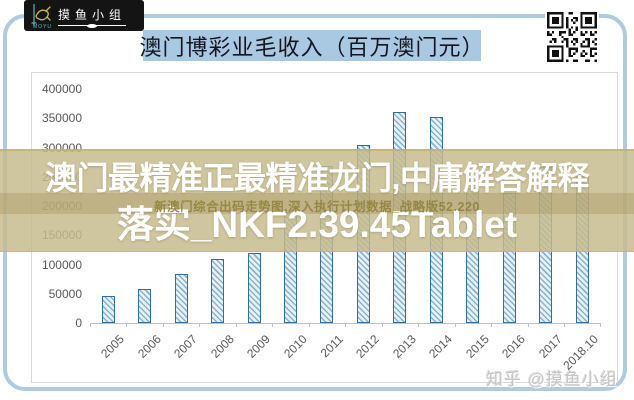 Image resolution: width=634 pixels, height=400 pixels. I want to click on x-tick-label: 2012, so click(368, 346).